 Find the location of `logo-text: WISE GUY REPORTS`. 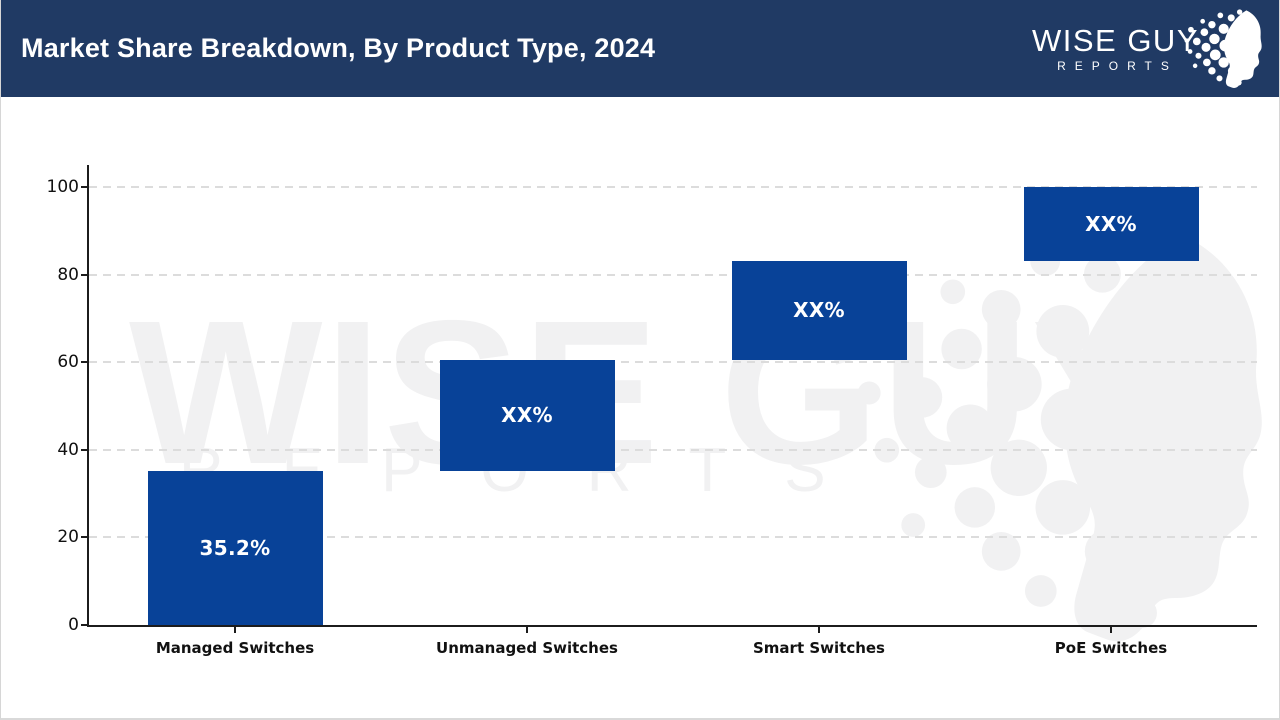

logo-text: WISE GUY REPORTS is located at coordinates (1115, 49).